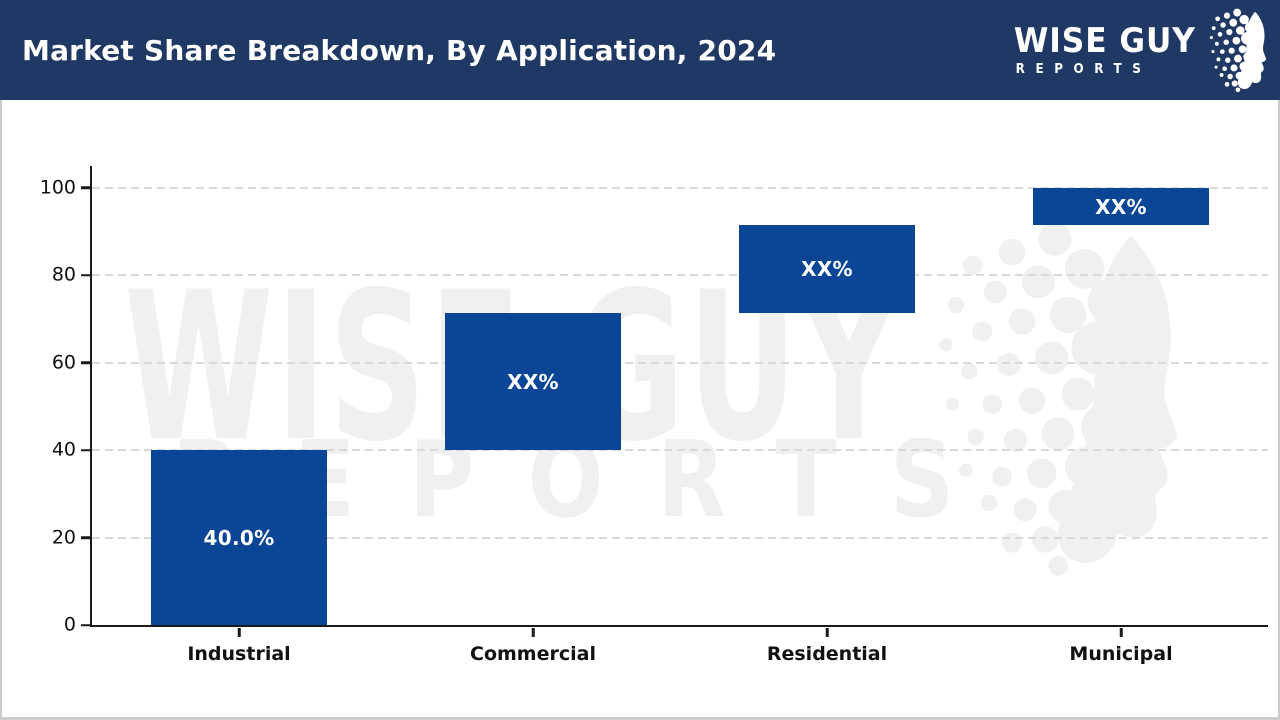 This screenshot has width=1280, height=720. Describe the element at coordinates (1121, 632) in the screenshot. I see `x-tick-mark-municipal` at that location.